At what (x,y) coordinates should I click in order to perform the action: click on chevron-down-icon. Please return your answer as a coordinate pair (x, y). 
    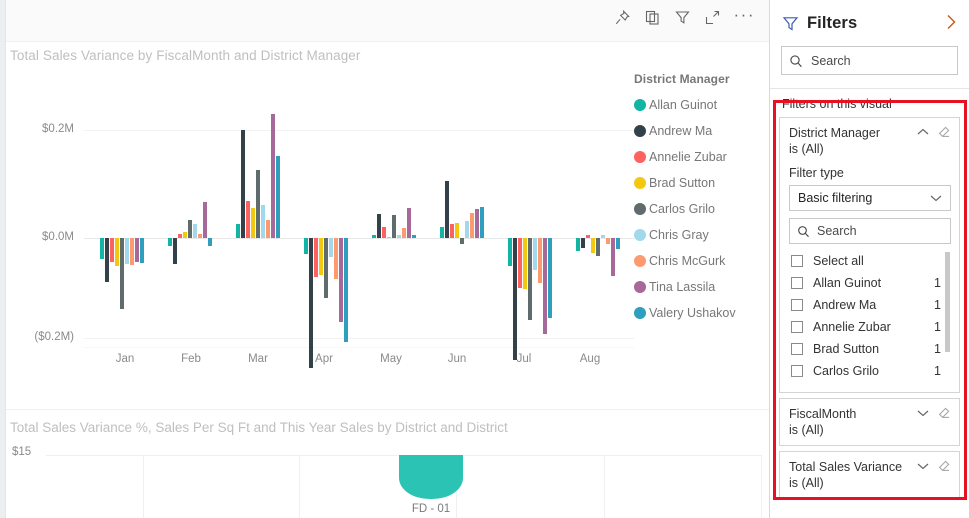
    Looking at the image, I should click on (923, 413).